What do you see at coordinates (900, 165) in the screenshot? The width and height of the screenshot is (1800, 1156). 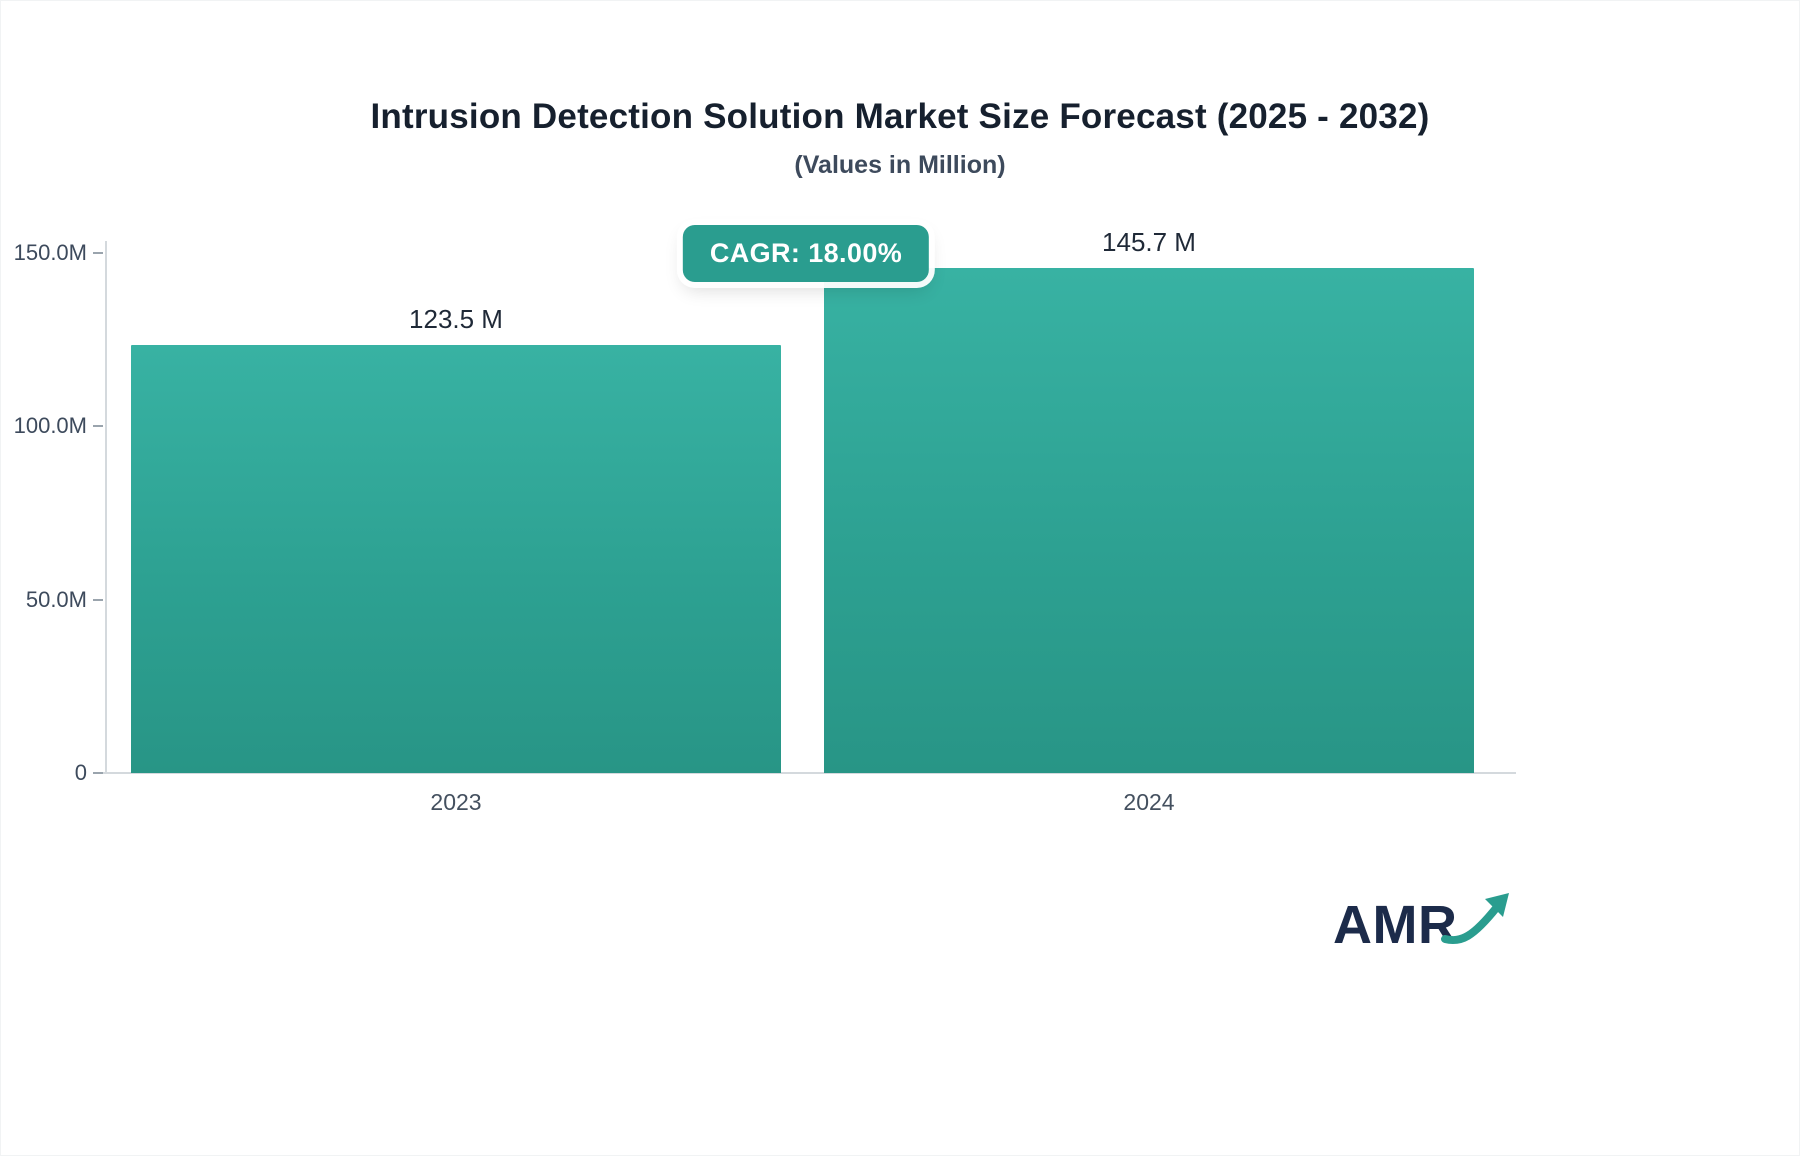 I see `chart-subtitle: (Values in Million)` at bounding box center [900, 165].